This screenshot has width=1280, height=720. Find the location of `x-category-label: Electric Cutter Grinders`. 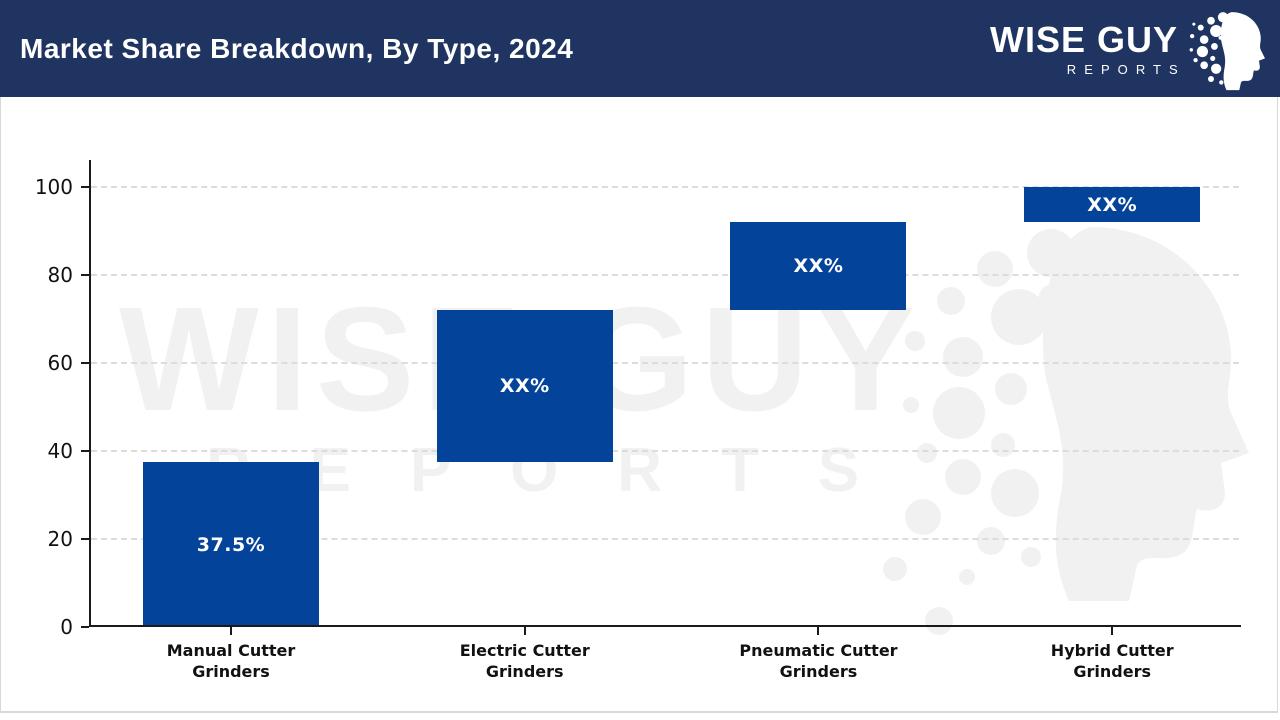

x-category-label: Electric Cutter Grinders is located at coordinates (524, 661).